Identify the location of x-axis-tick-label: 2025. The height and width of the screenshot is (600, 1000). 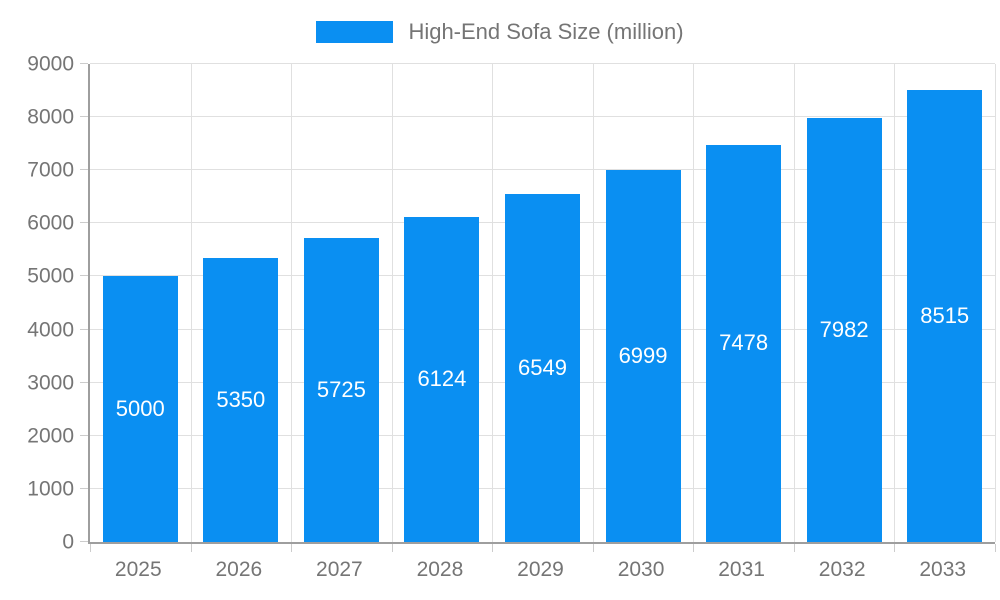
(138, 569).